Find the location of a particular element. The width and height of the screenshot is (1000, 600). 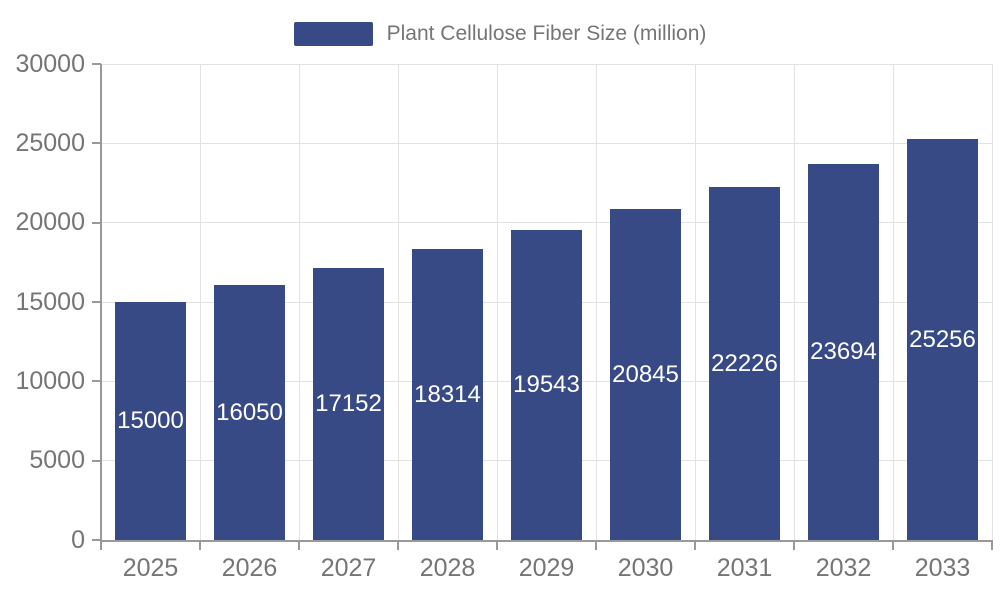

bar-2032: 23694 is located at coordinates (843, 352).